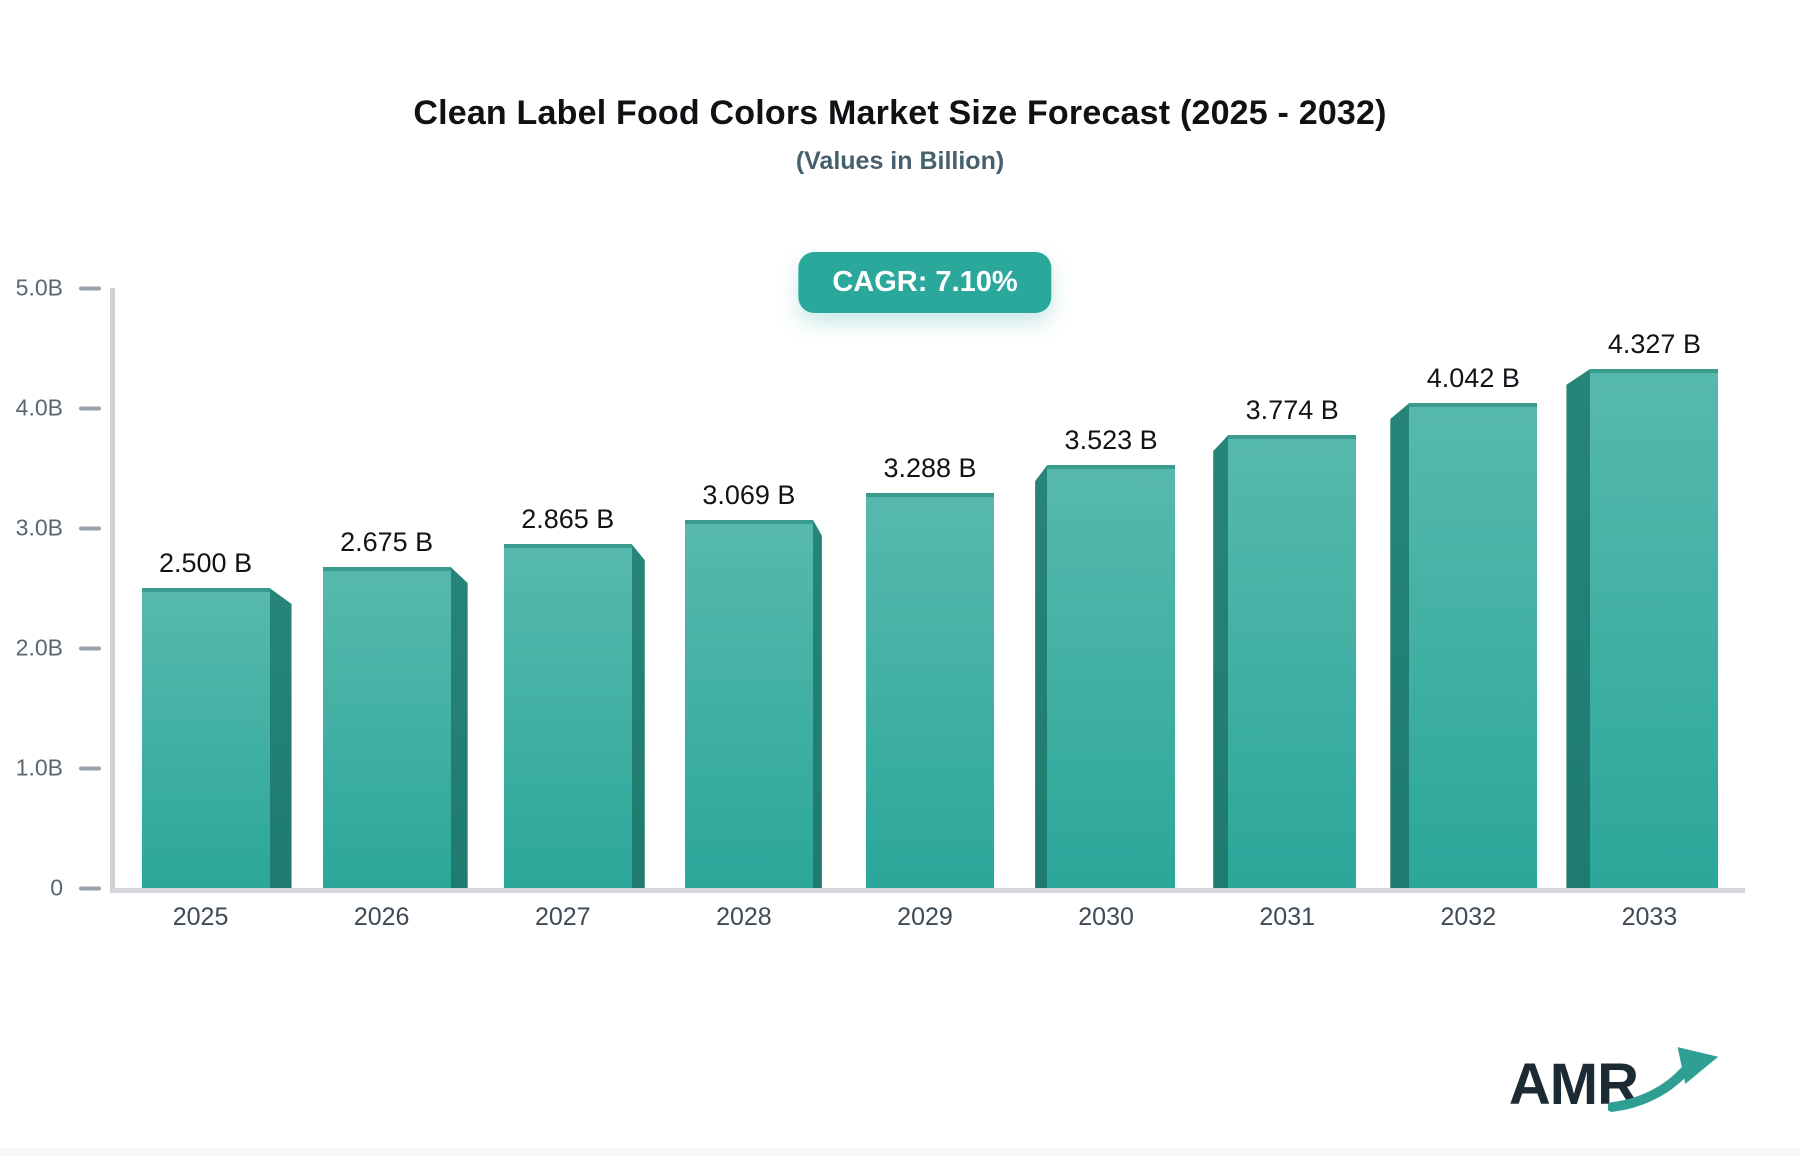  I want to click on x-axis-label-2029: 2029, so click(925, 917).